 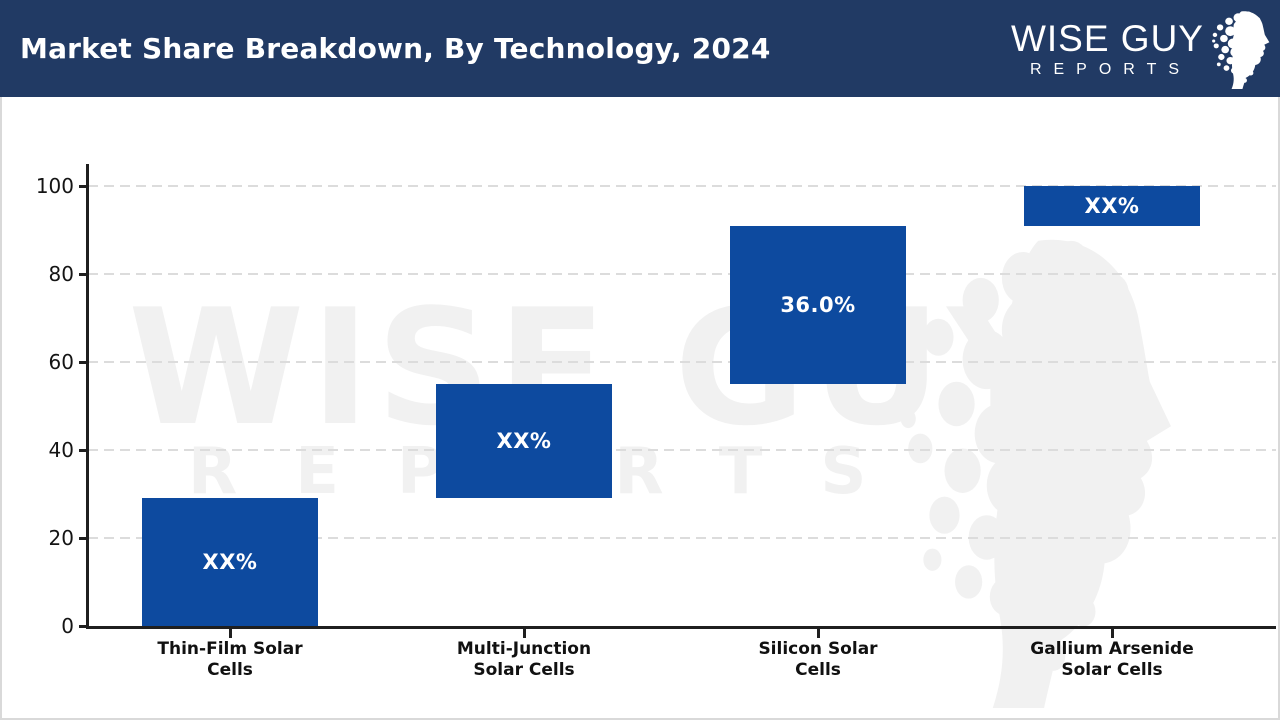 I want to click on x-axis-category-label: Multi-Junction Solar Cells, so click(x=524, y=660).